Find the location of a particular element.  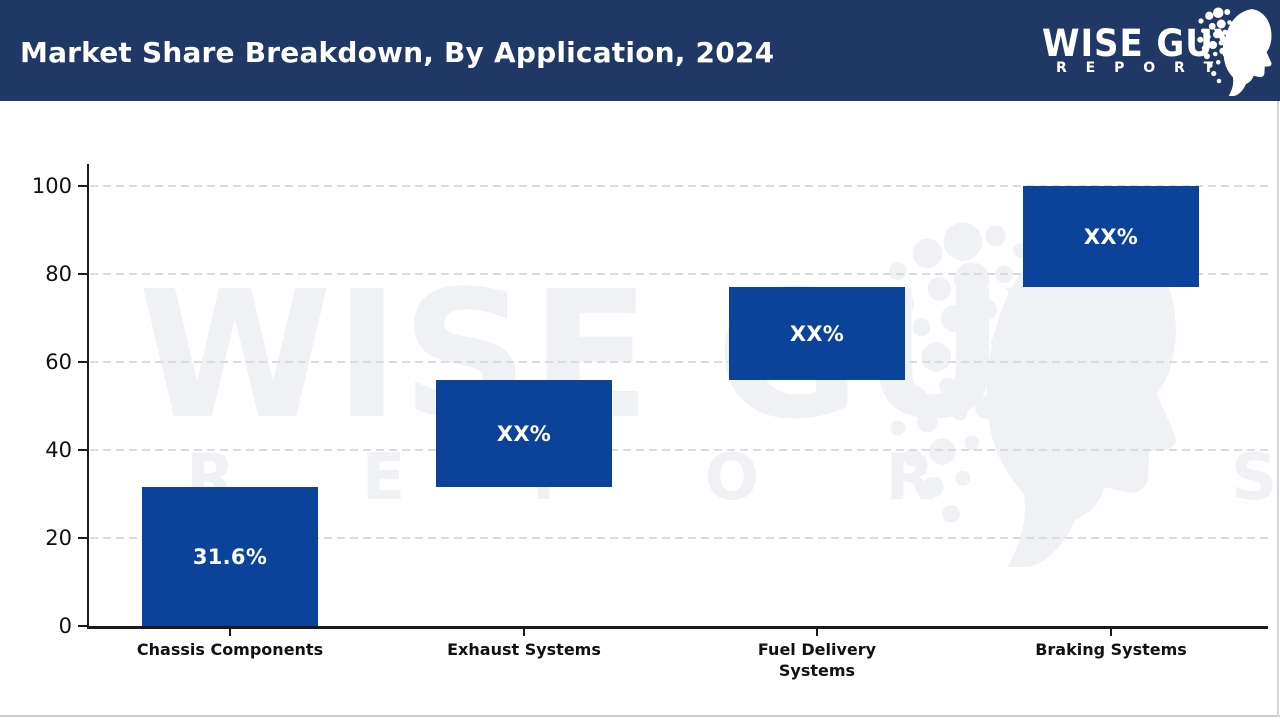

head-profile-watermark-icon is located at coordinates (1027, 394).